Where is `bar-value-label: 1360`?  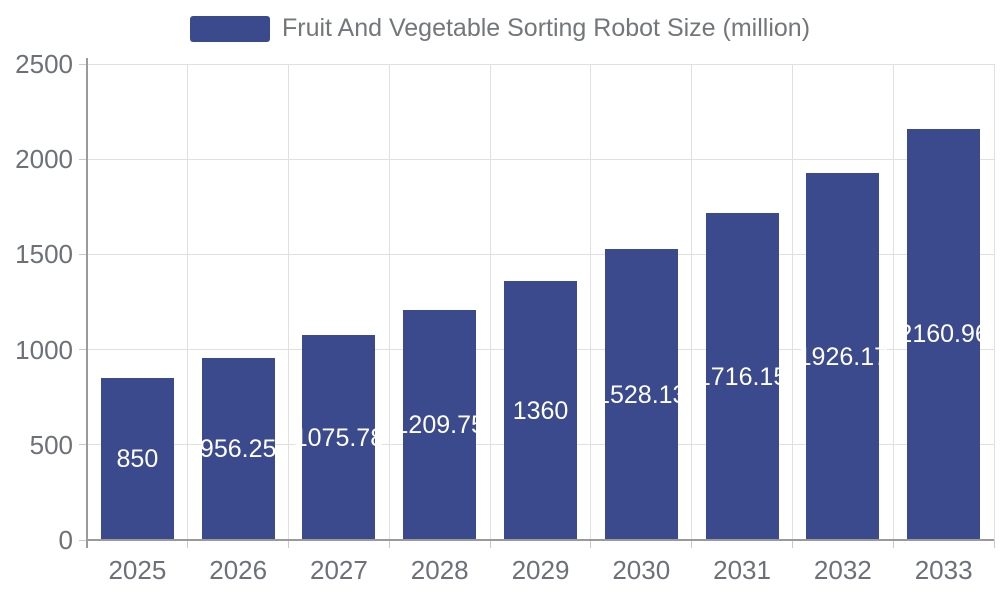 bar-value-label: 1360 is located at coordinates (540, 410).